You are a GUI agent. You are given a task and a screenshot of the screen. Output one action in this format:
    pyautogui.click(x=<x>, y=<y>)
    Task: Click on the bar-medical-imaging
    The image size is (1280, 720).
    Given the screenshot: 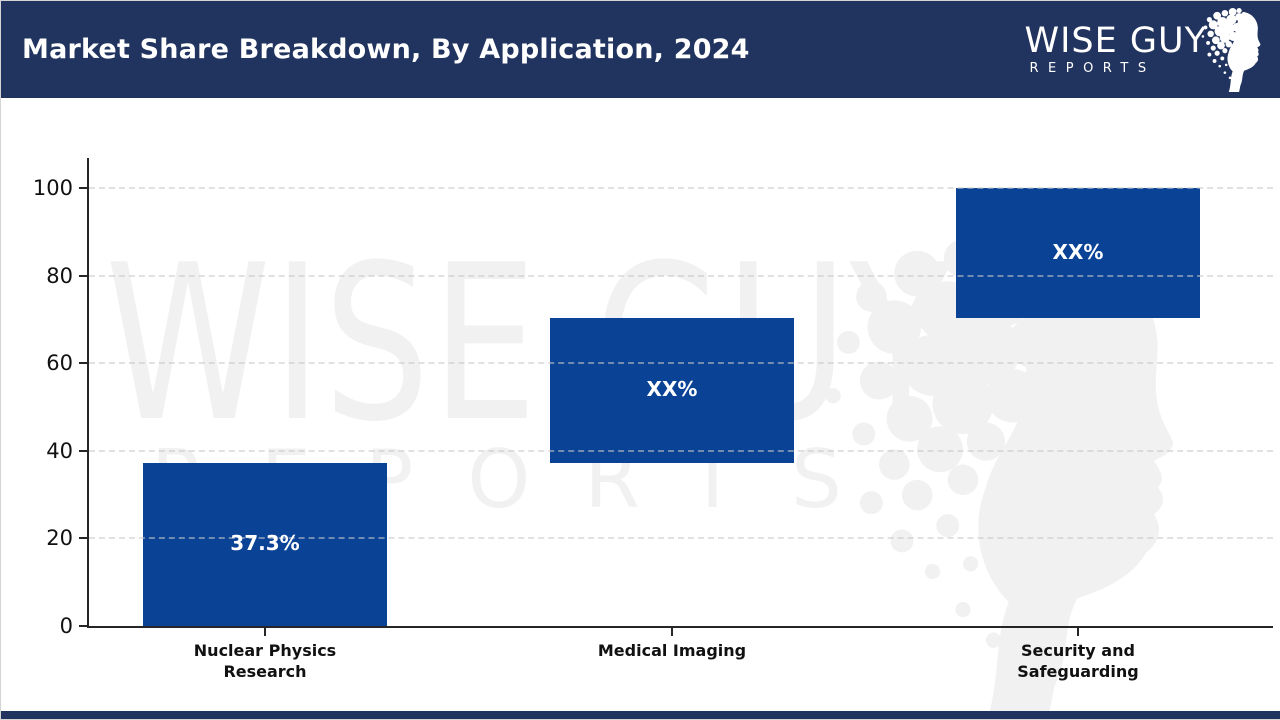 What is the action you would take?
    pyautogui.click(x=672, y=390)
    